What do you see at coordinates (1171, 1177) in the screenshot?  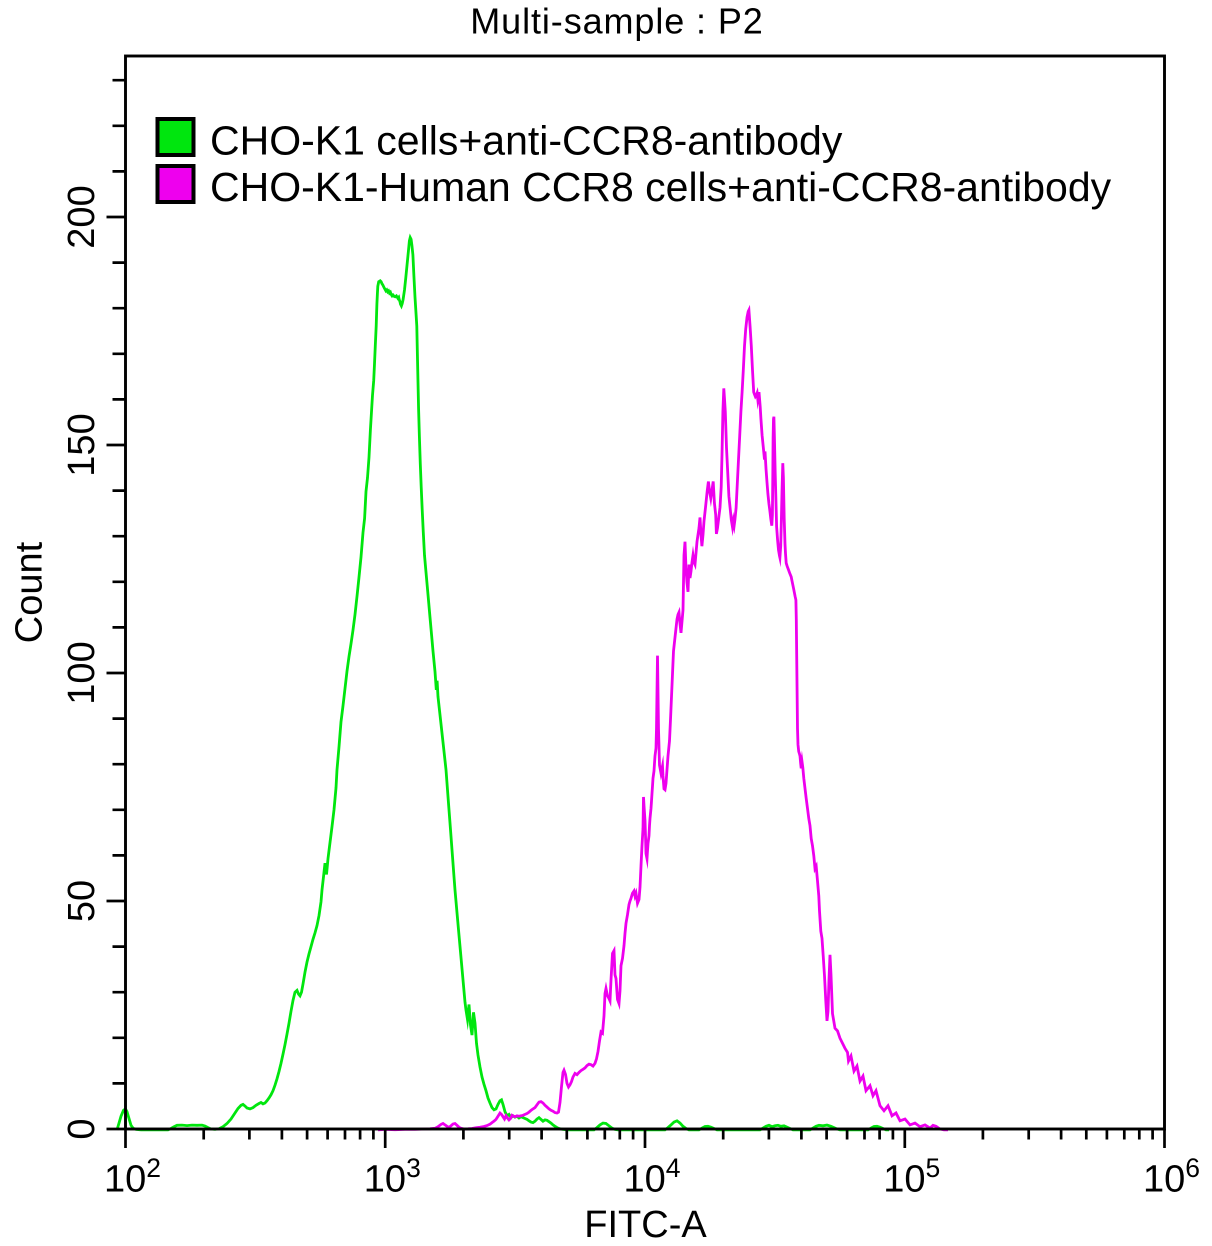 I see `svg-text: 106` at bounding box center [1171, 1177].